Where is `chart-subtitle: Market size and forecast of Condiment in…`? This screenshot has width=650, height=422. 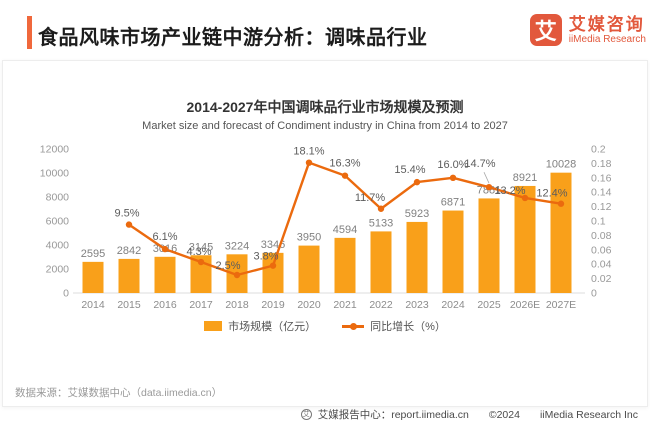 chart-subtitle: Market size and forecast of Condiment in… is located at coordinates (325, 126).